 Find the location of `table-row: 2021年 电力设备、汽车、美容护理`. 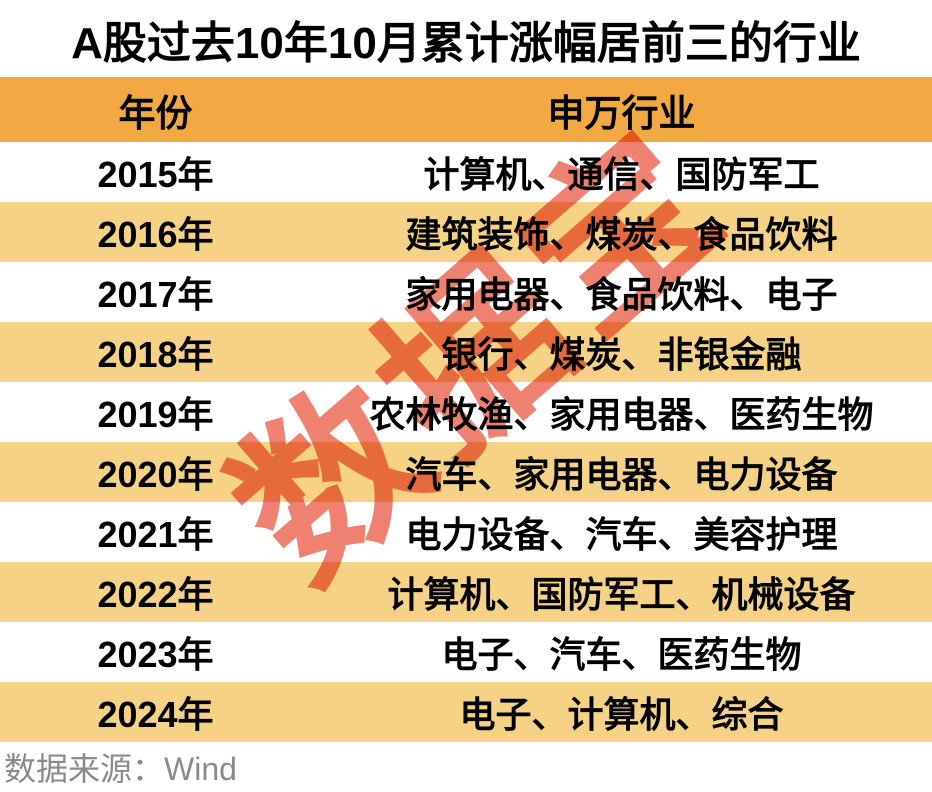

table-row: 2021年 电力设备、汽车、美容护理 is located at coordinates (466, 532).